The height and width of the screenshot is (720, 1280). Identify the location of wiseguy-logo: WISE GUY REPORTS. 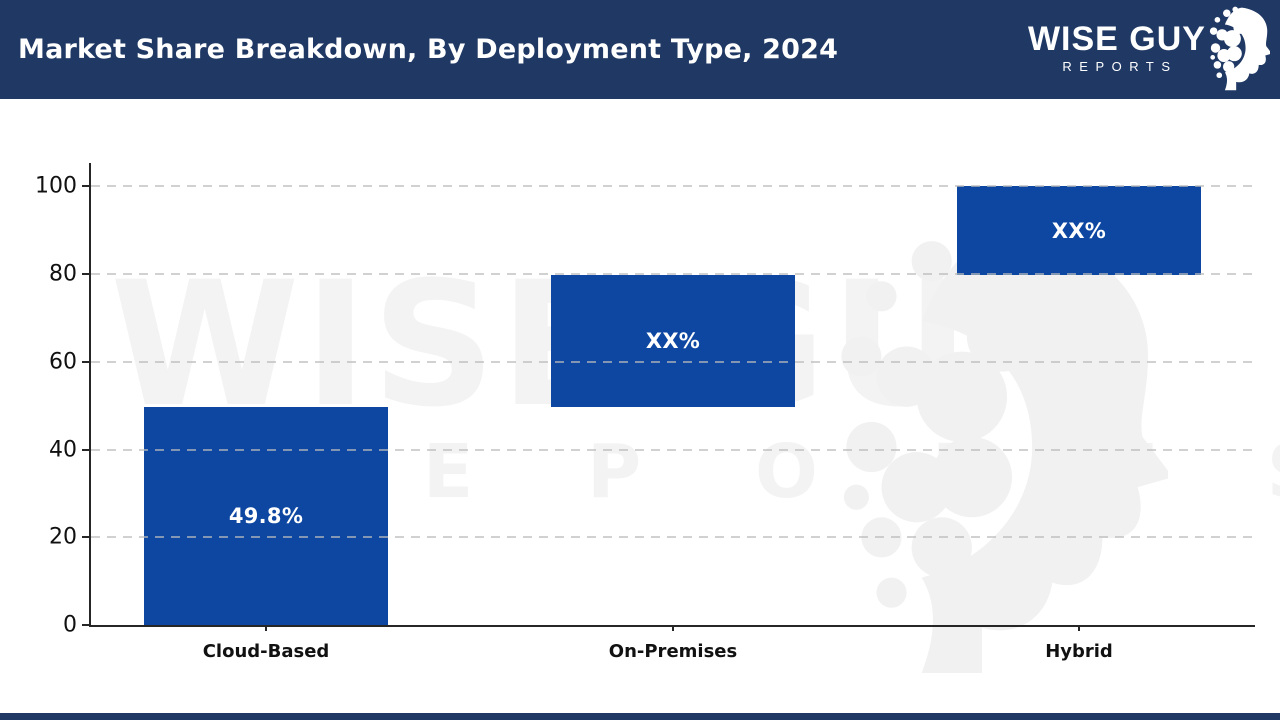
(1149, 48).